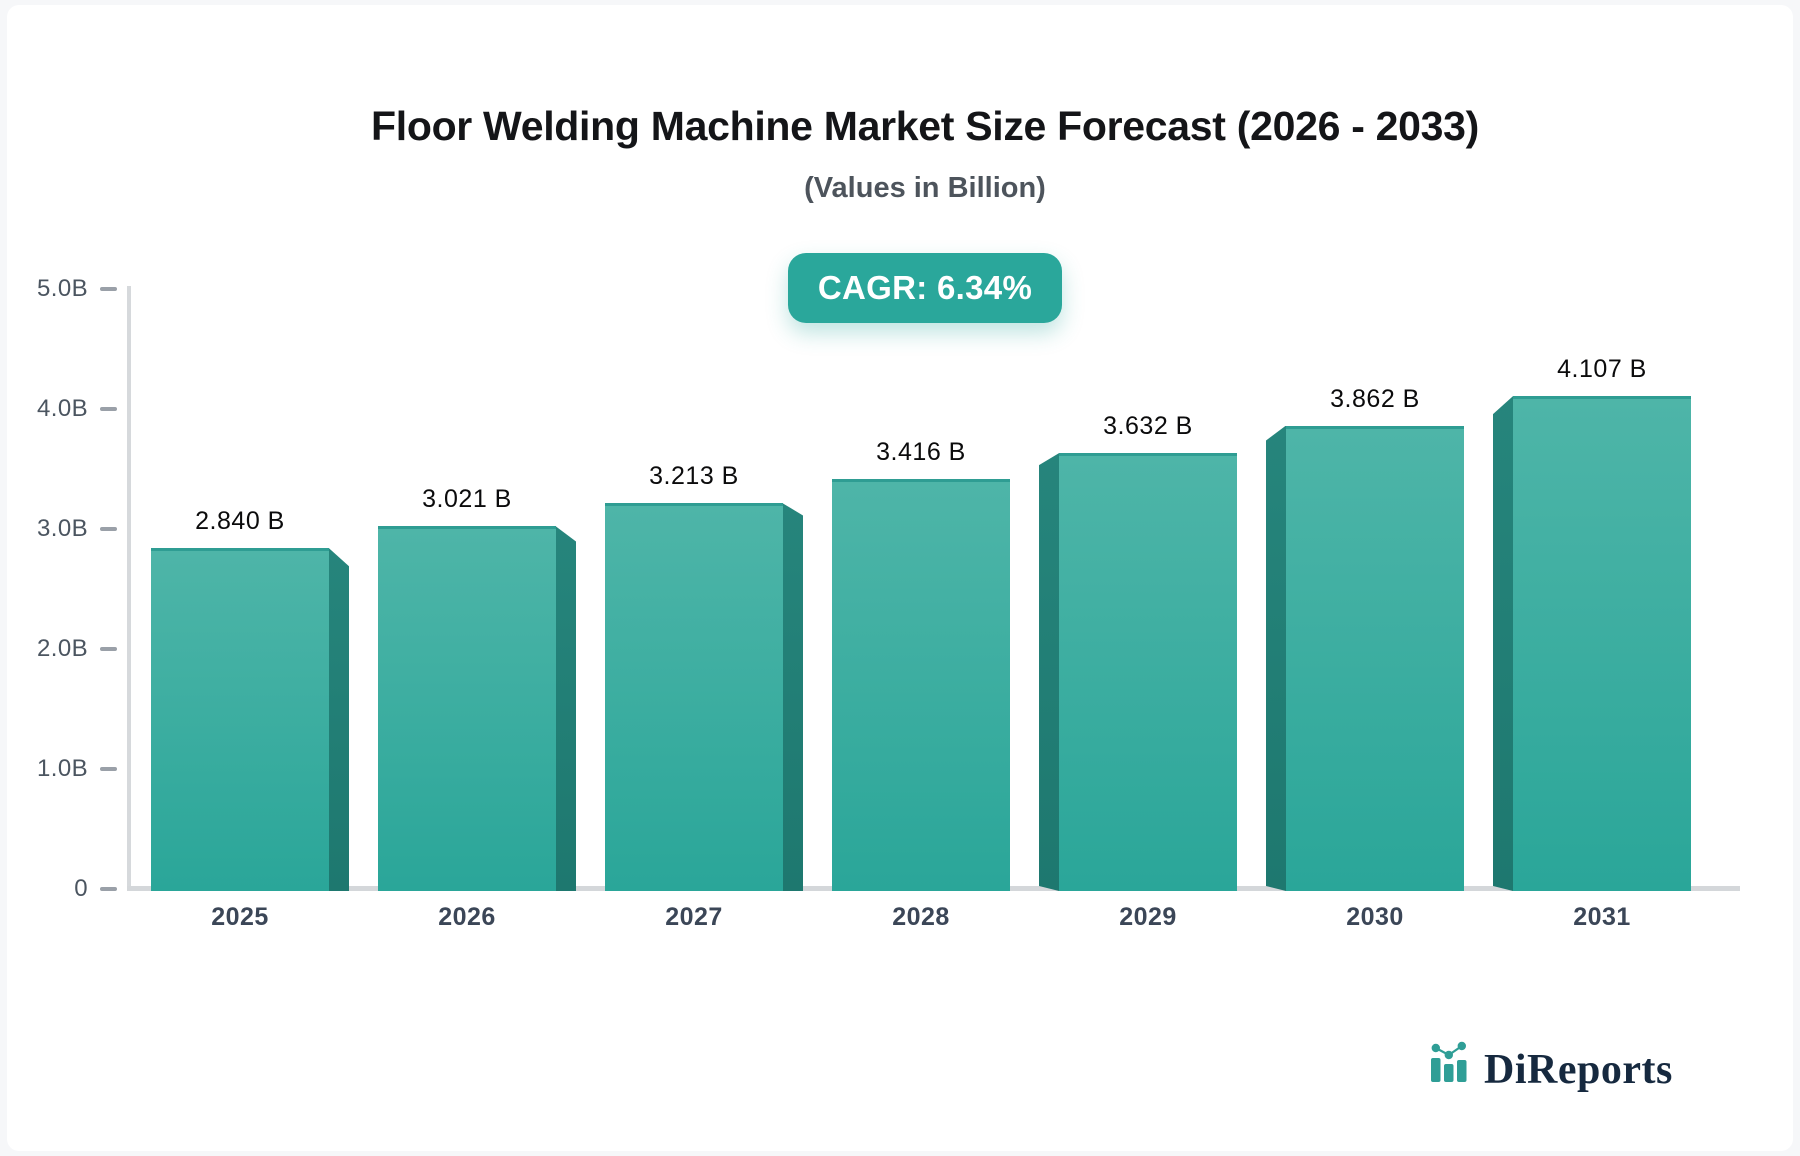 This screenshot has height=1156, width=1800. What do you see at coordinates (1602, 917) in the screenshot?
I see `x-axis-label: 2031` at bounding box center [1602, 917].